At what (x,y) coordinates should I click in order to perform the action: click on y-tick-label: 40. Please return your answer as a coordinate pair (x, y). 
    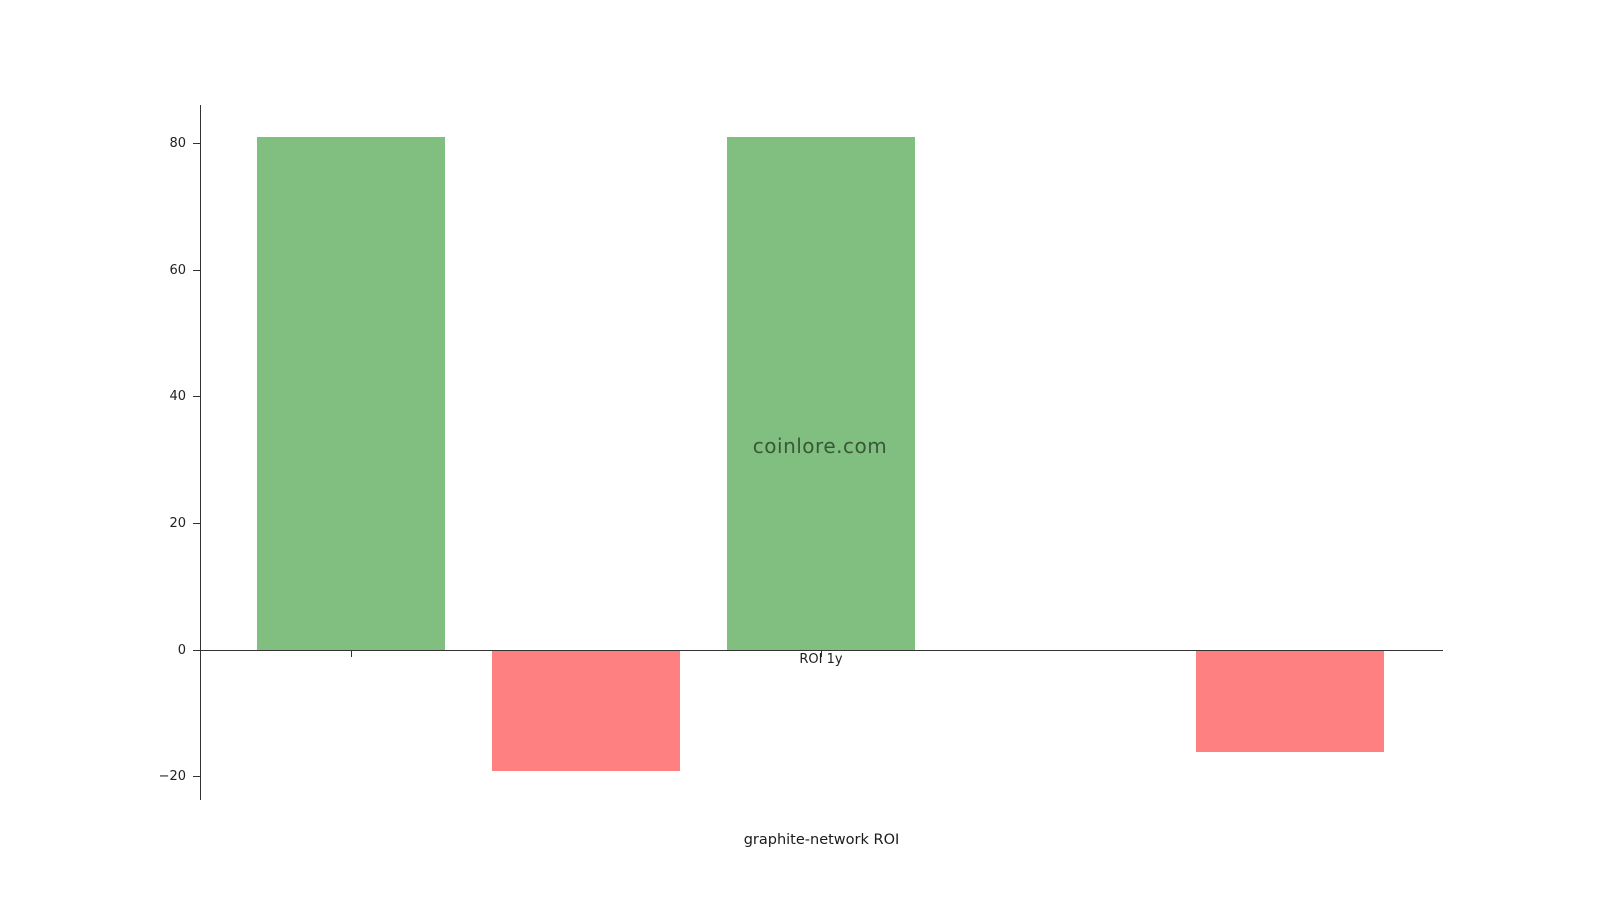
    Looking at the image, I should click on (177, 396).